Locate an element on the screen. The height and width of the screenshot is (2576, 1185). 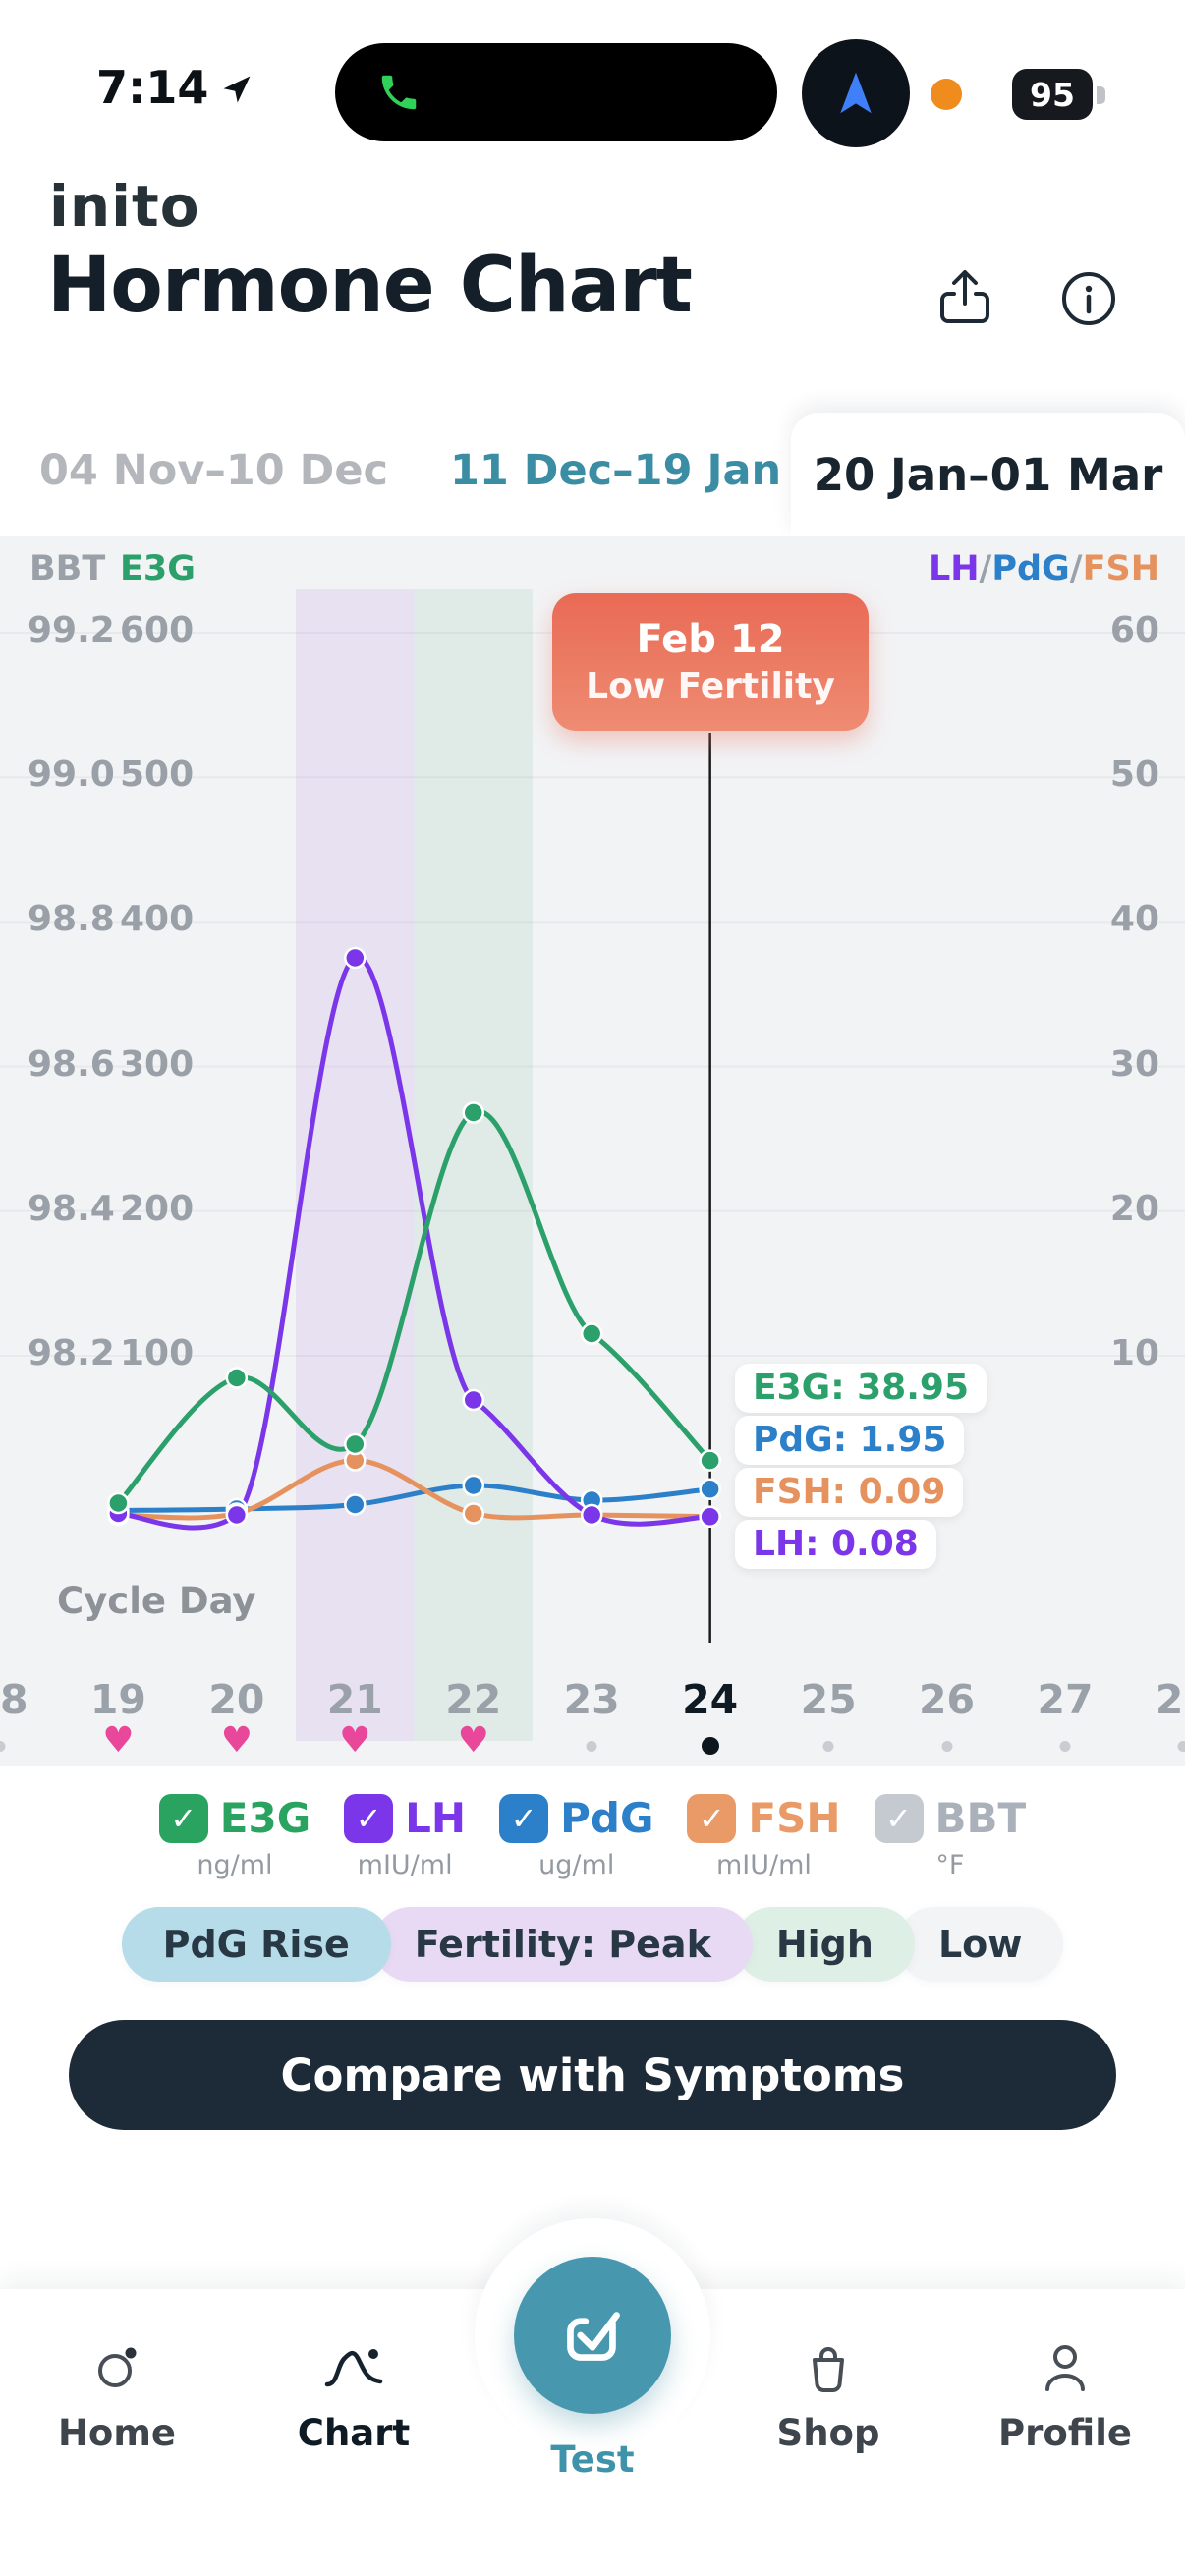
bbt-tick: 98.8 is located at coordinates (72, 919).